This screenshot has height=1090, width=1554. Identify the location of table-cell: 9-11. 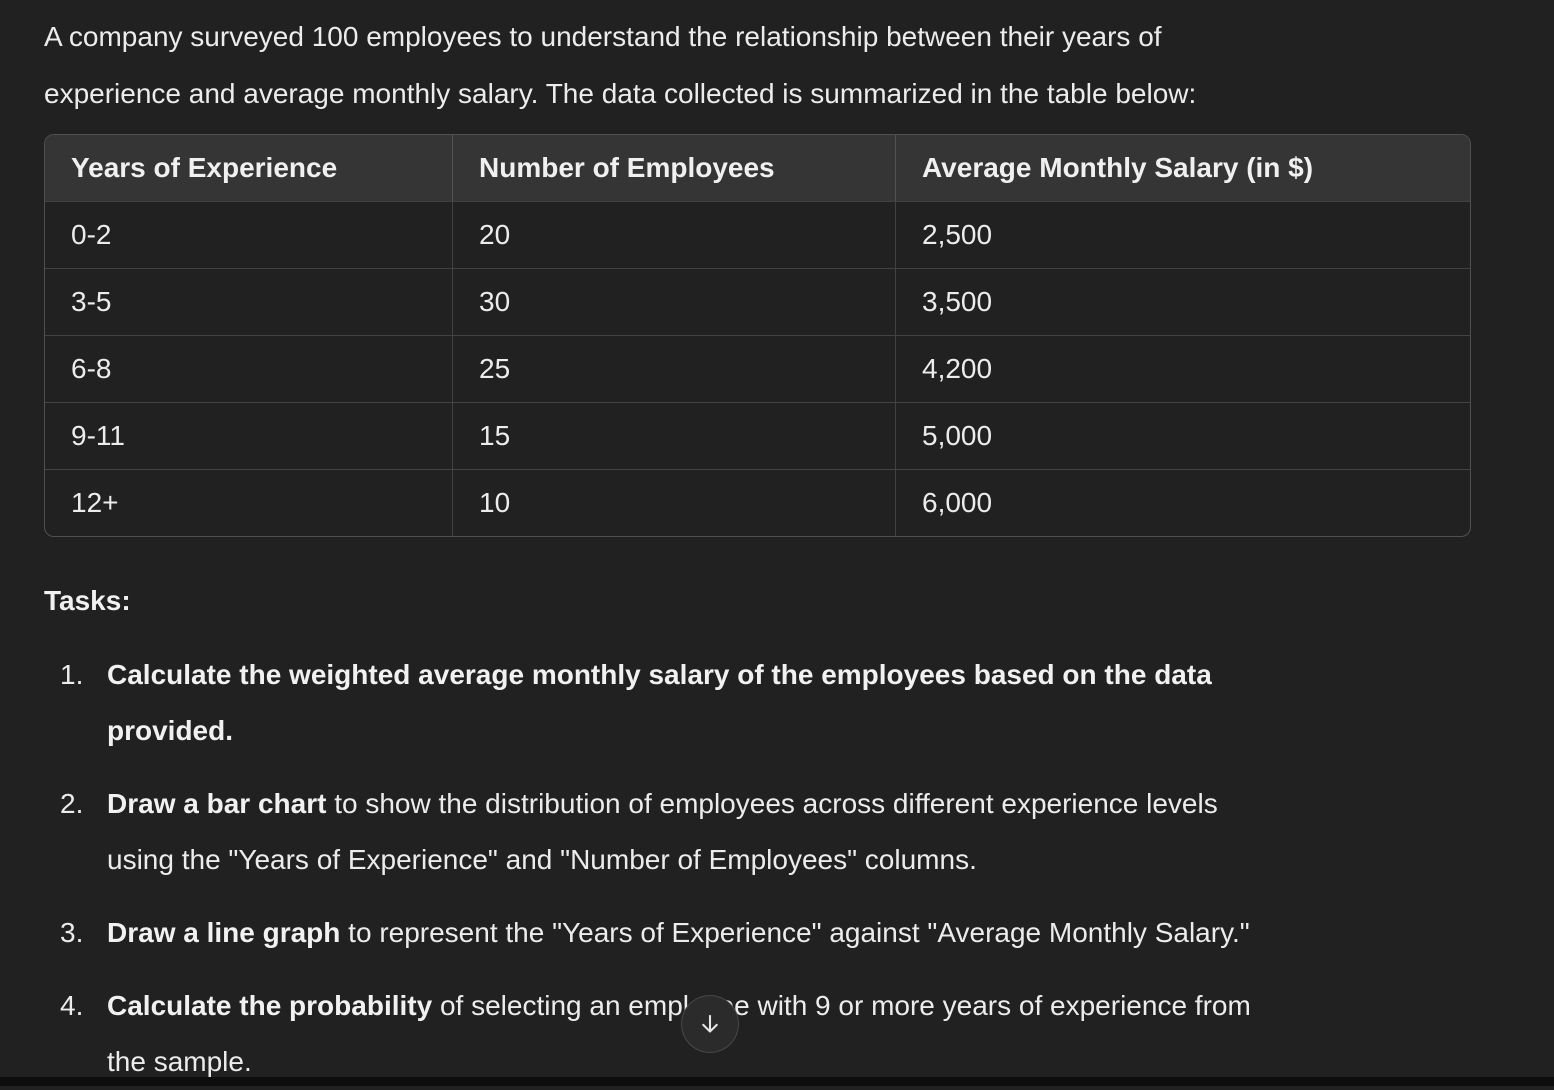
(248, 435).